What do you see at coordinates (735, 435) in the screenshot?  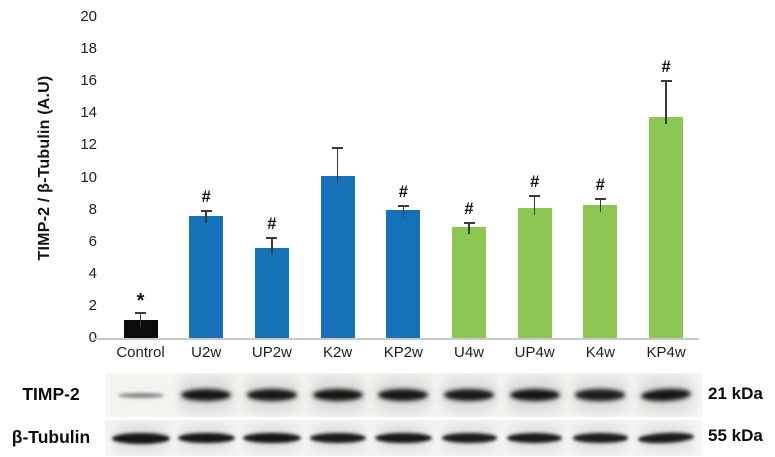 I see `molecular-weight-55kda: 55 kDa` at bounding box center [735, 435].